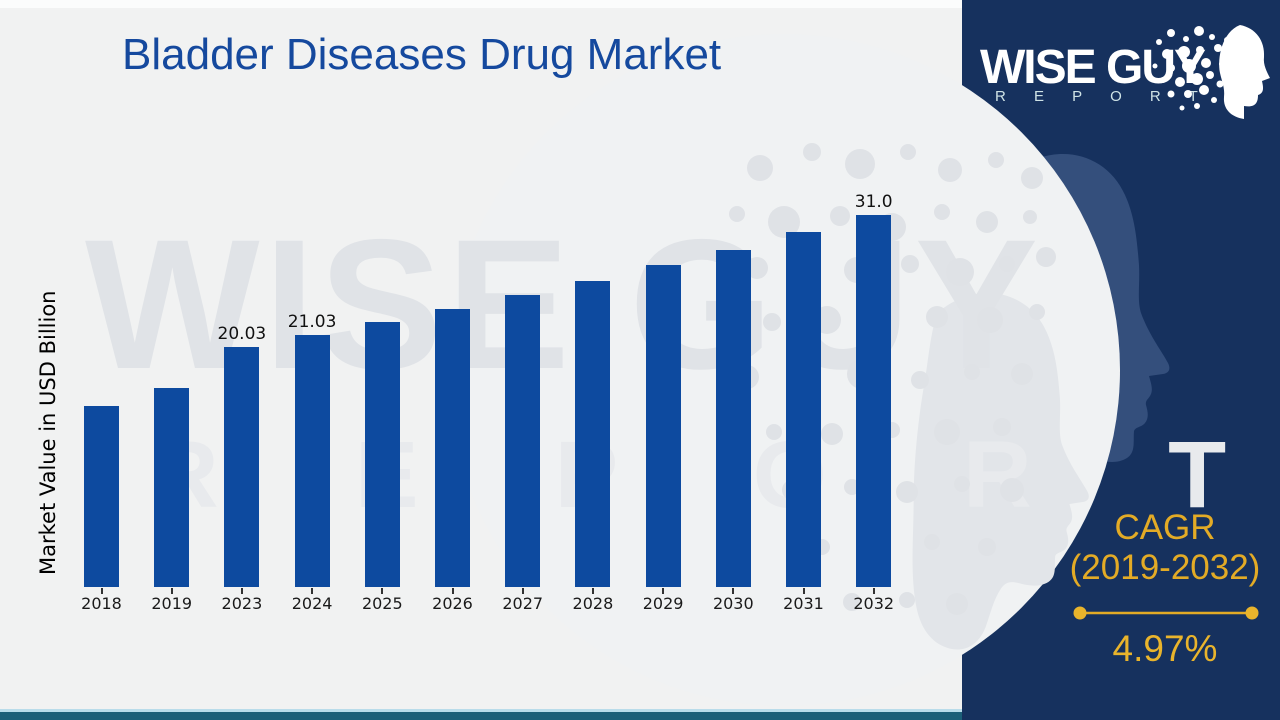 Image resolution: width=1280 pixels, height=720 pixels. What do you see at coordinates (452, 448) in the screenshot?
I see `bar-2026` at bounding box center [452, 448].